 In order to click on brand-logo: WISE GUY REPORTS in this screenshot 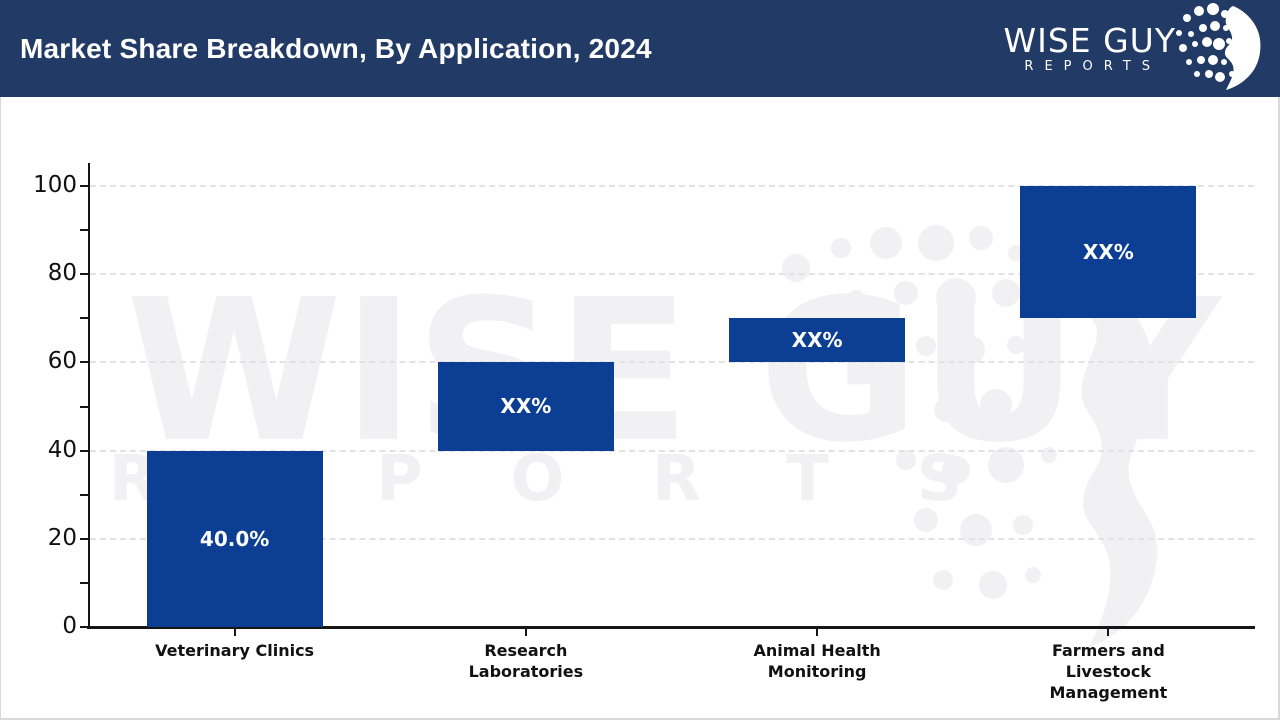, I will do `click(1134, 48)`.